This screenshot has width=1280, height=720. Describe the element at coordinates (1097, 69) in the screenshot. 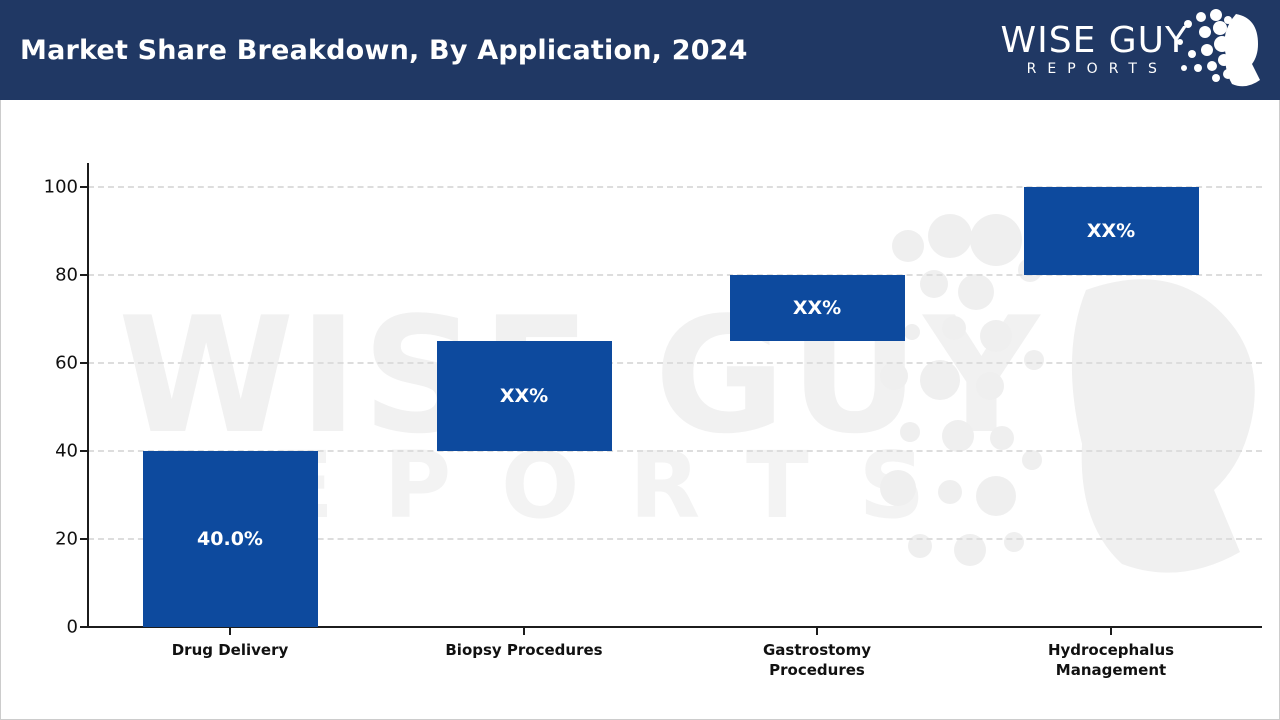

I see `wiseguy-logo-line2: REPORTS` at that location.